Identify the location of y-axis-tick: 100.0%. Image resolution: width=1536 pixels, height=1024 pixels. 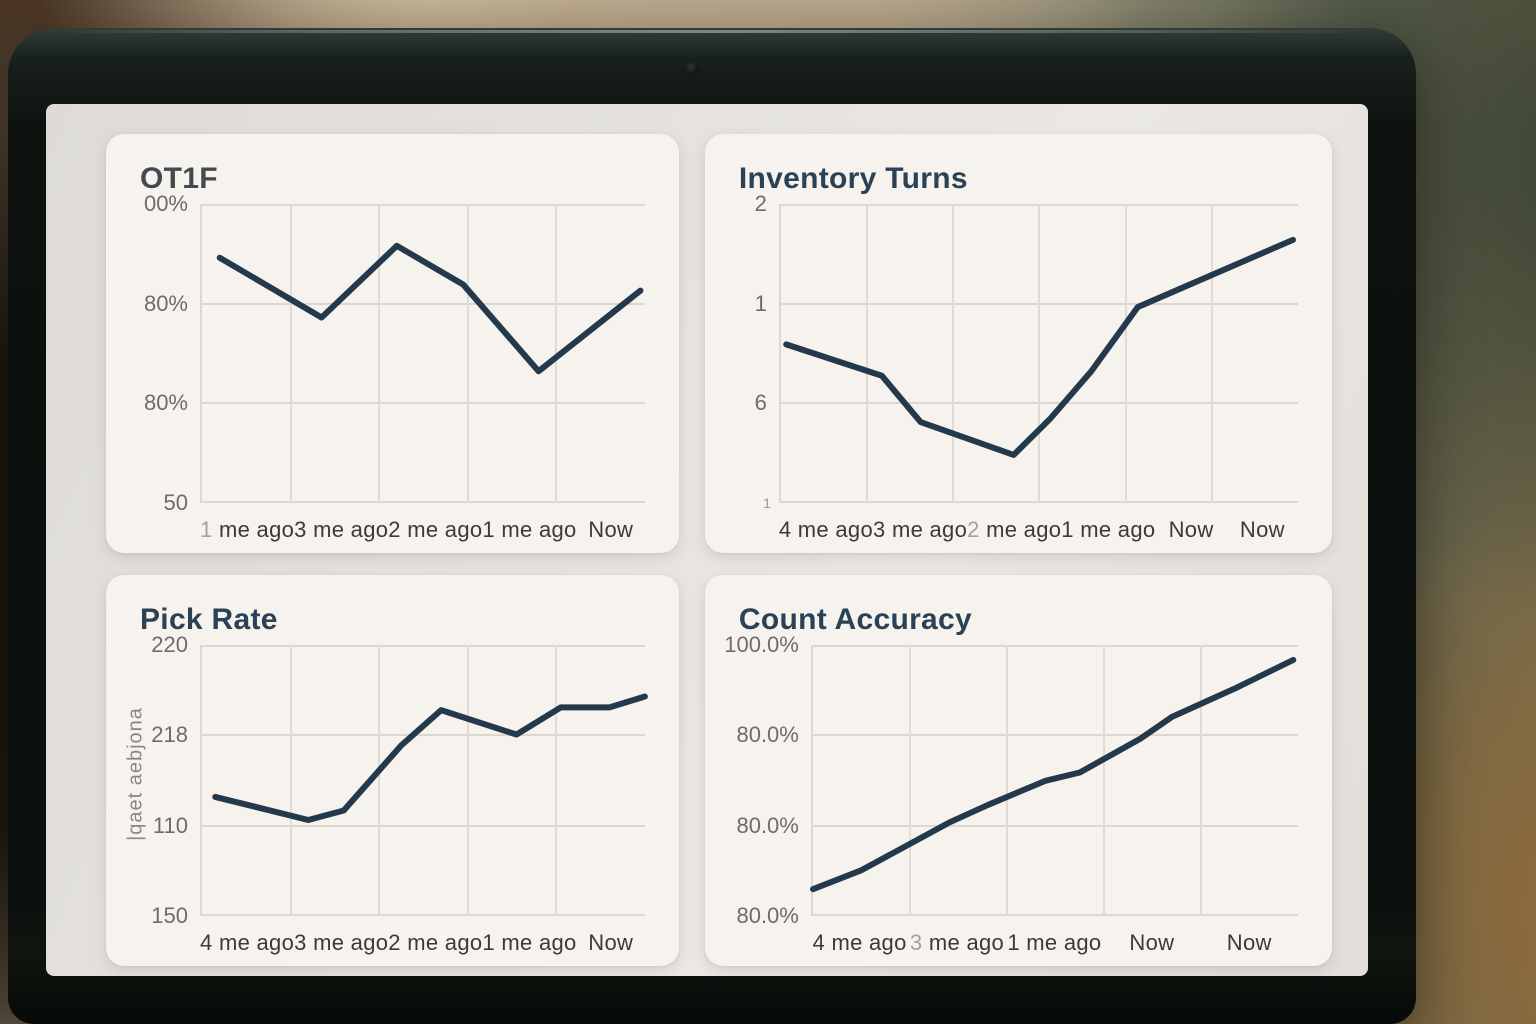
(761, 644).